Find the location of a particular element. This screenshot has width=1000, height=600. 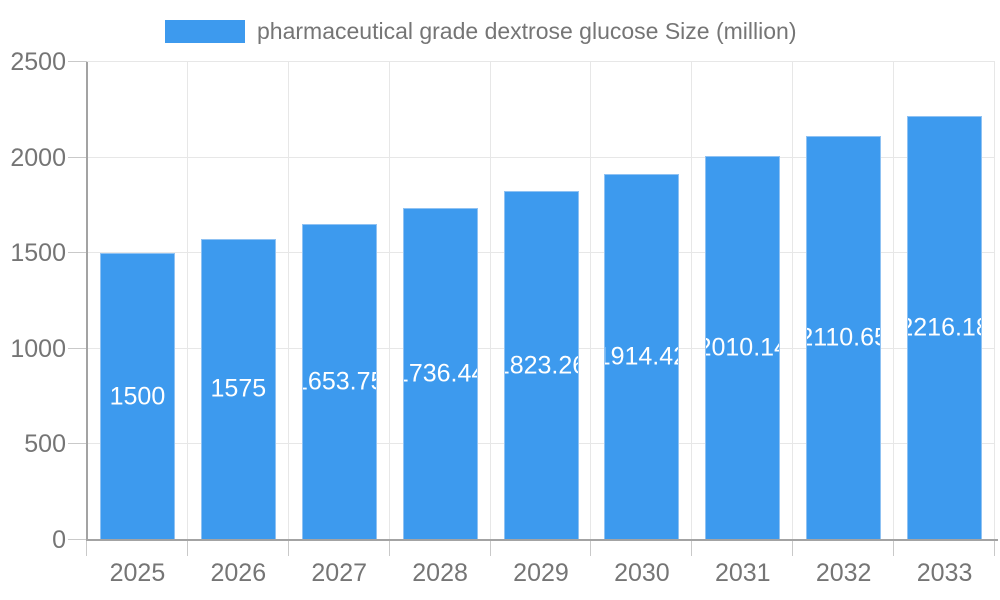

y-axis-tick-label: 2000 is located at coordinates (38, 157).